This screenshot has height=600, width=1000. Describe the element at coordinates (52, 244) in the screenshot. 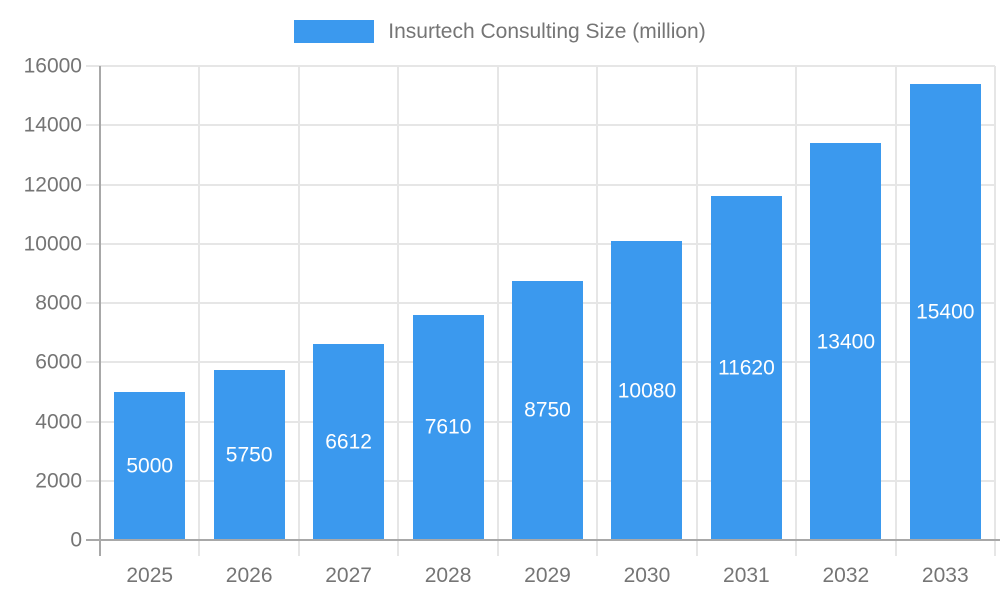

I see `y-axis-label: 10000` at that location.